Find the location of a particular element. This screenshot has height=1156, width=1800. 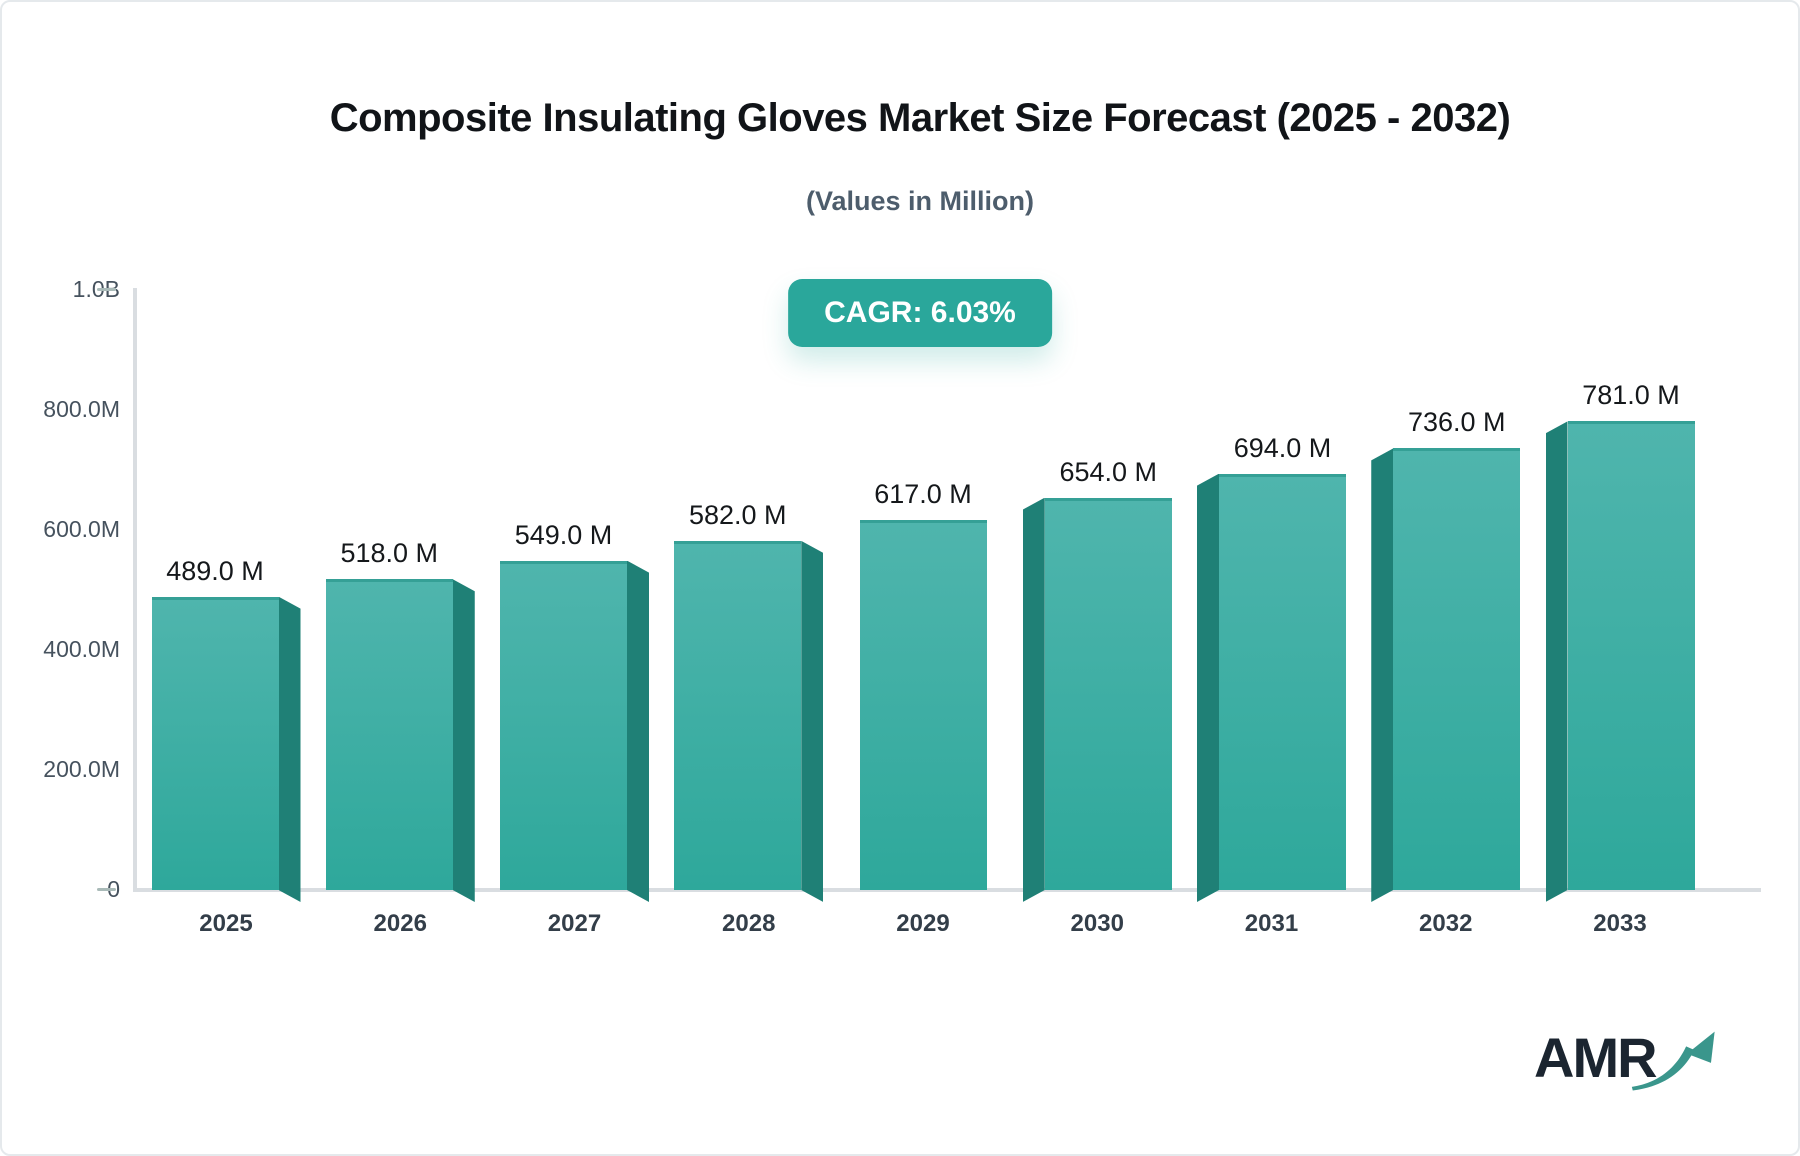

bar-2032: 736.0 M is located at coordinates (1446, 590).